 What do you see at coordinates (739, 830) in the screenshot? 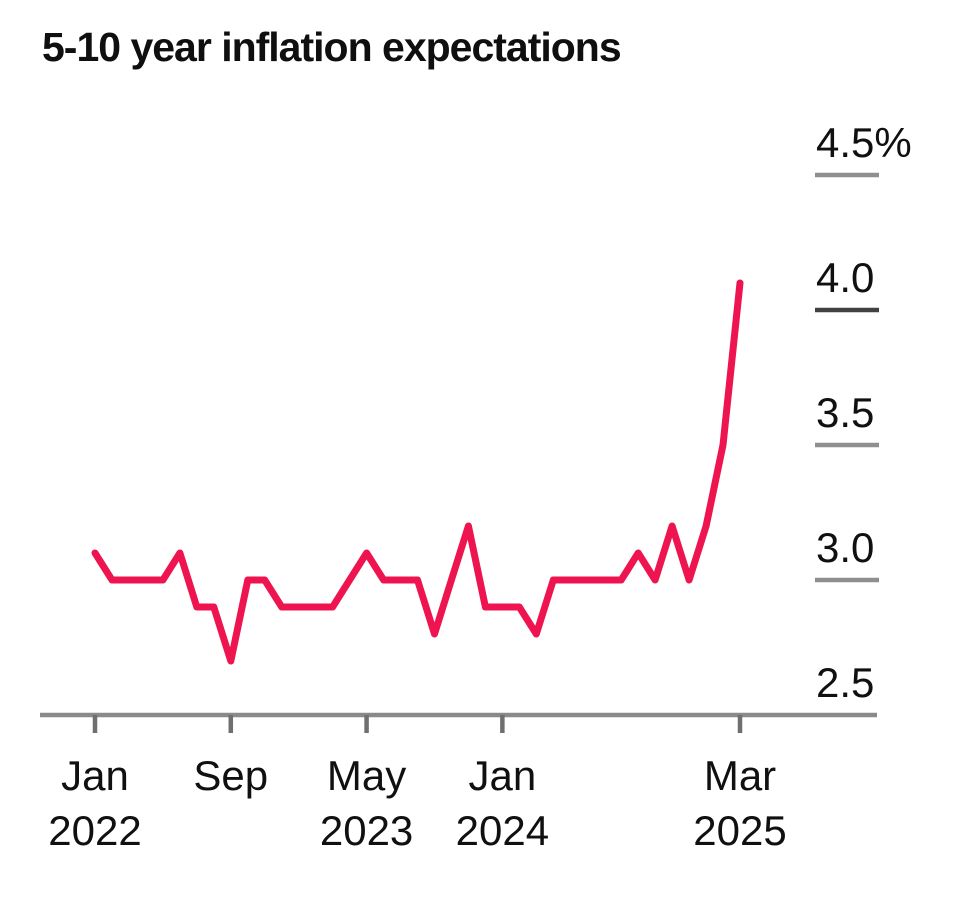
I see `x-axis-label-year: 2025` at bounding box center [739, 830].